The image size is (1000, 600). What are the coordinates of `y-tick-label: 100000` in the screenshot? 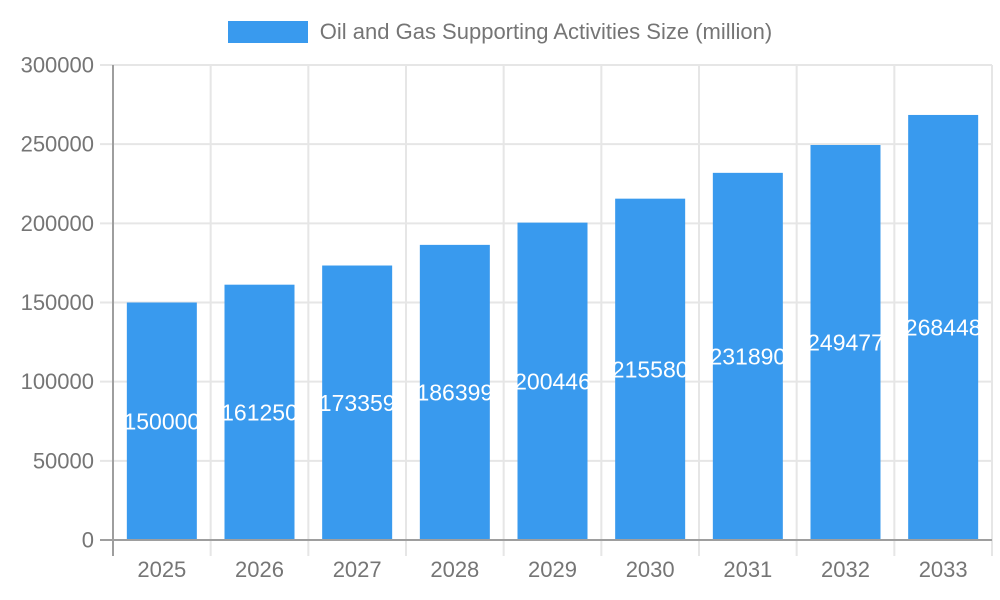 It's located at (57, 381).